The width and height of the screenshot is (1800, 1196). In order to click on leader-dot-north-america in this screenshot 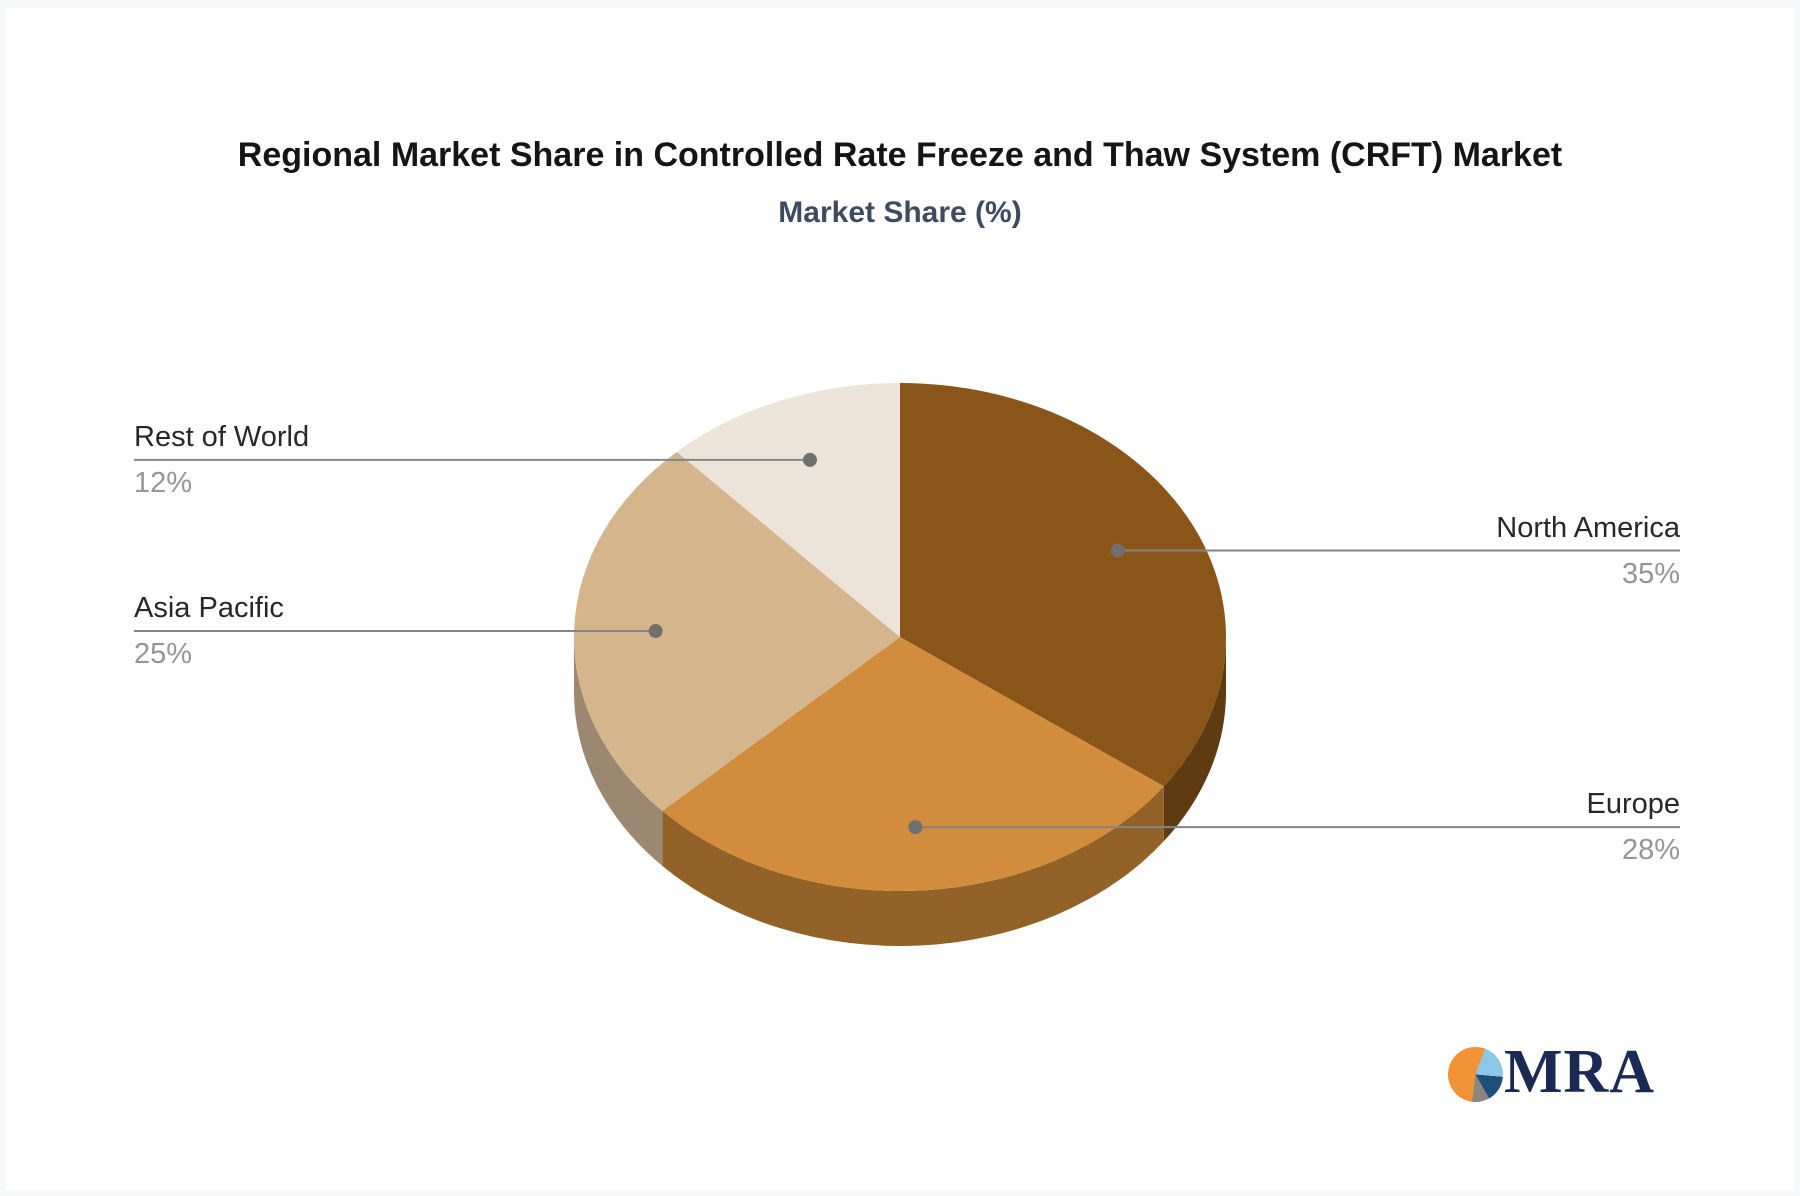, I will do `click(1117, 550)`.